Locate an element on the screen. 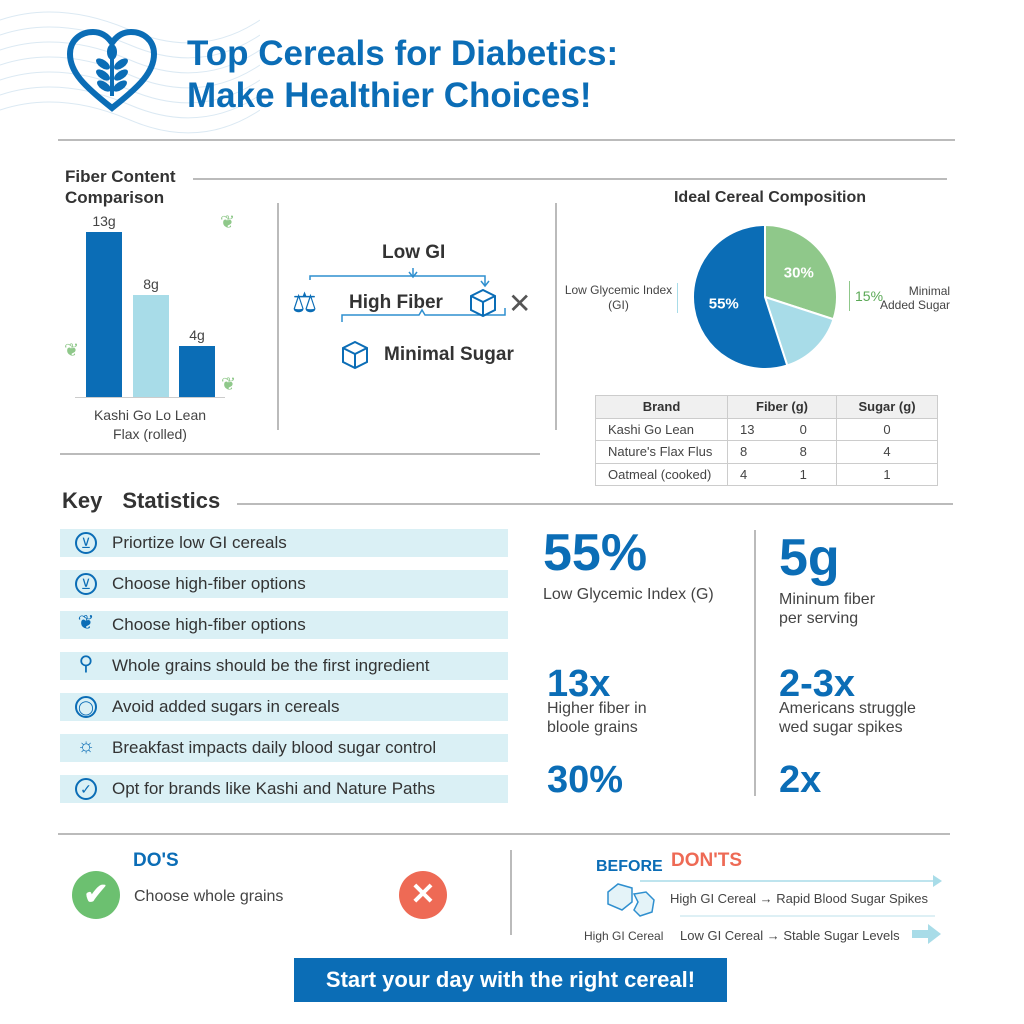  table-cell: Oatmeal (cooked) is located at coordinates (661, 474).